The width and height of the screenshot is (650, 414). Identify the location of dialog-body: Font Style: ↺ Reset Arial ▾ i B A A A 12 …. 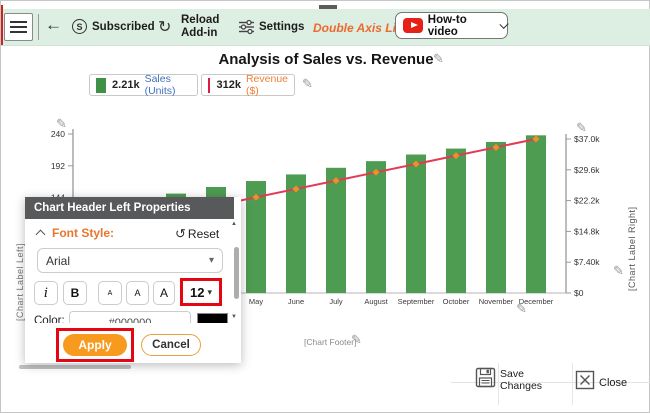
(129, 271).